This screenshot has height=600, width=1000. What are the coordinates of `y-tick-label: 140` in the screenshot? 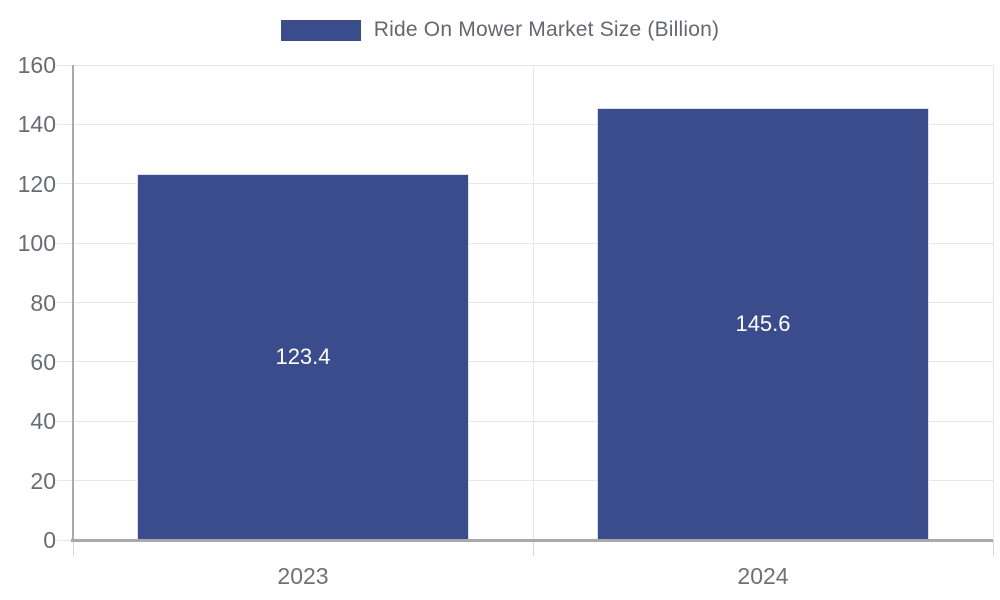 It's located at (36, 124).